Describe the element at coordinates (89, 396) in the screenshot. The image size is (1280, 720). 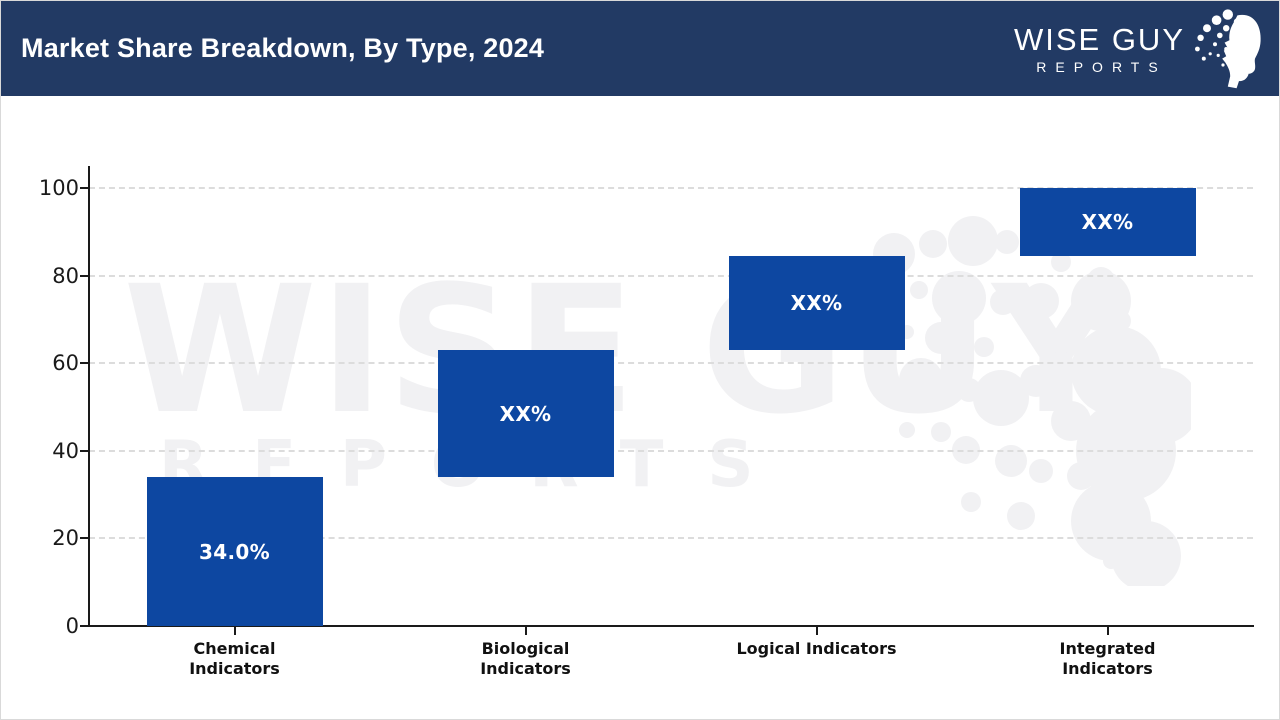
I see `y-axis-line` at that location.